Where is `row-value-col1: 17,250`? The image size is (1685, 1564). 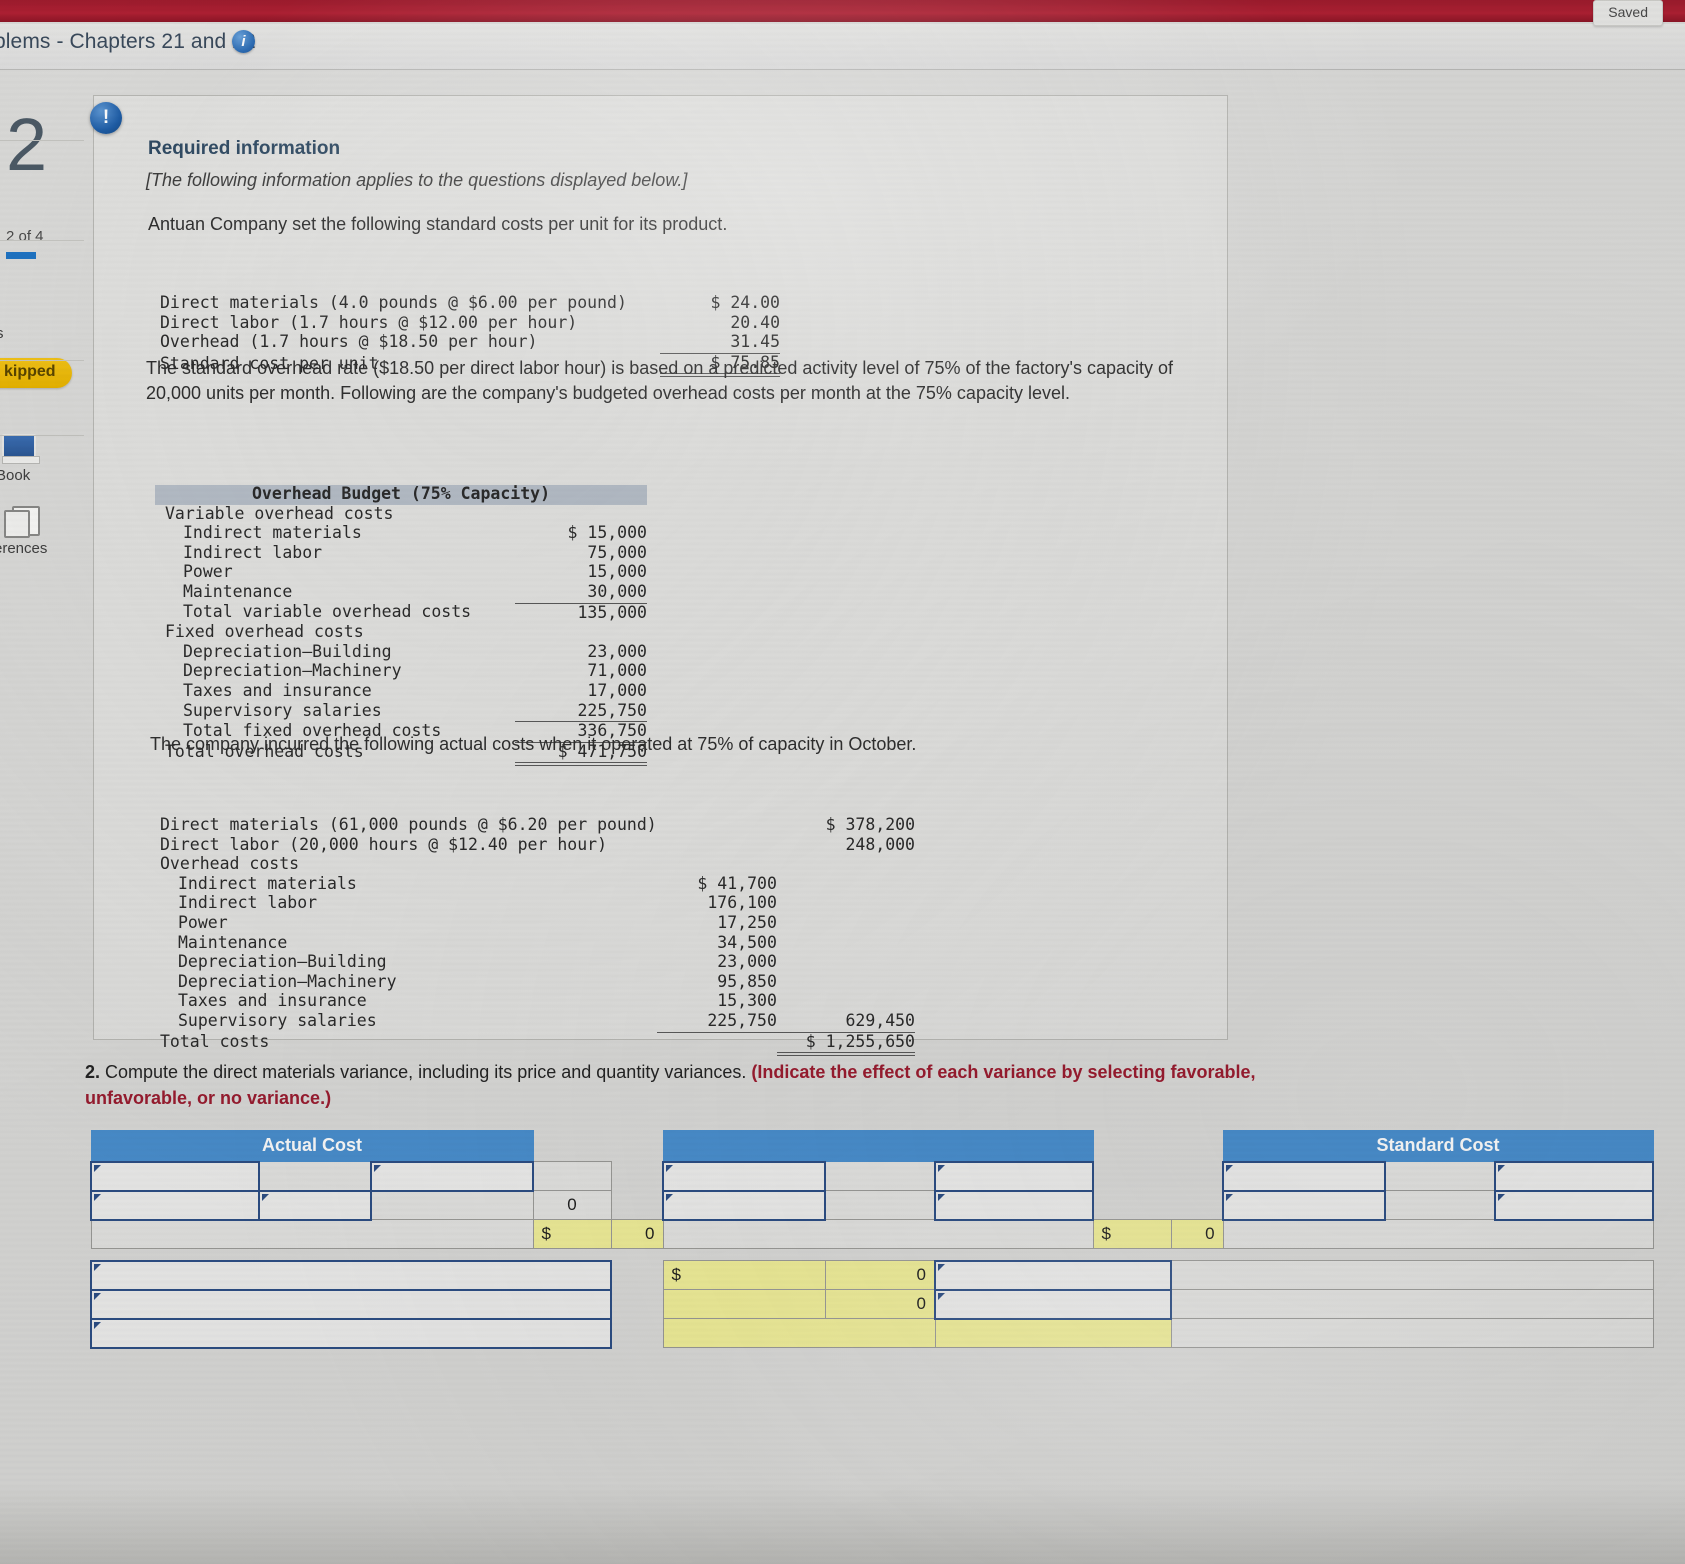 row-value-col1: 17,250 is located at coordinates (747, 922).